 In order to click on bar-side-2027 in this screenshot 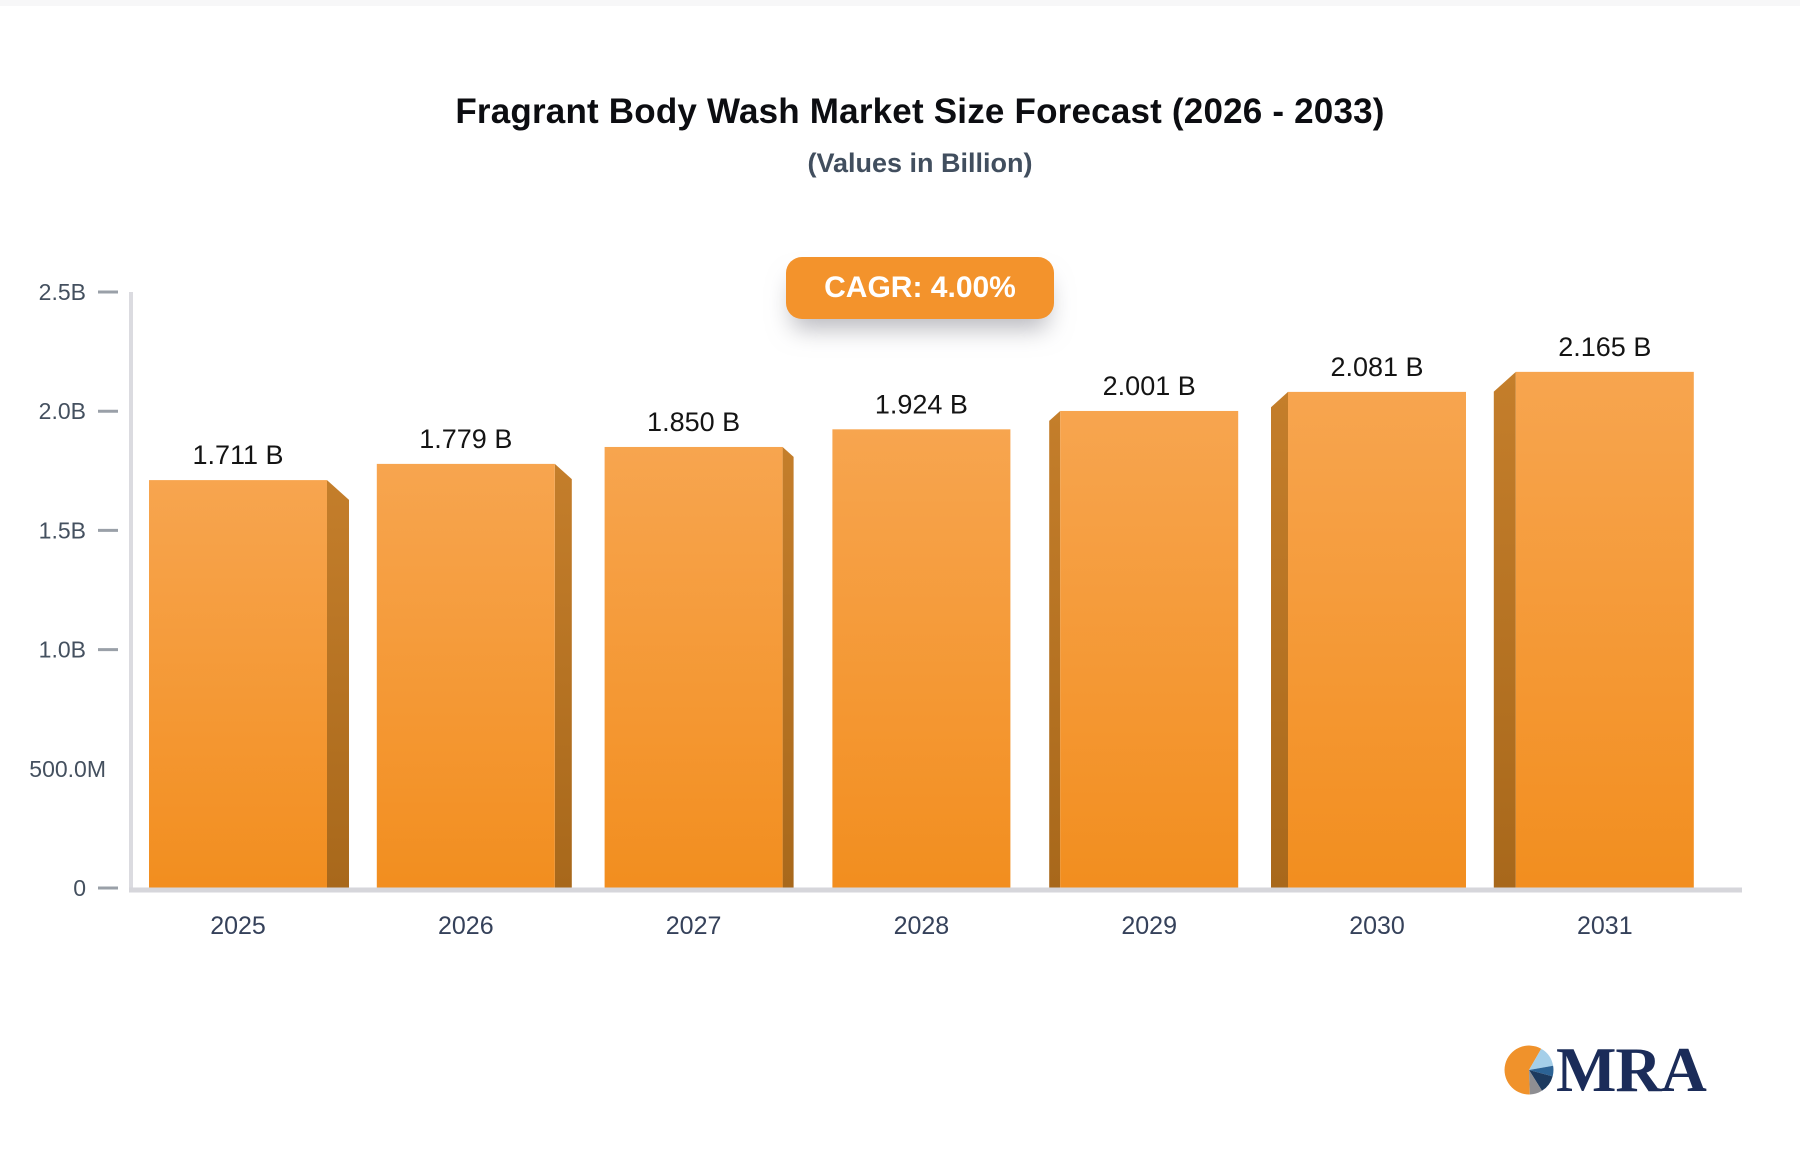, I will do `click(788, 667)`.